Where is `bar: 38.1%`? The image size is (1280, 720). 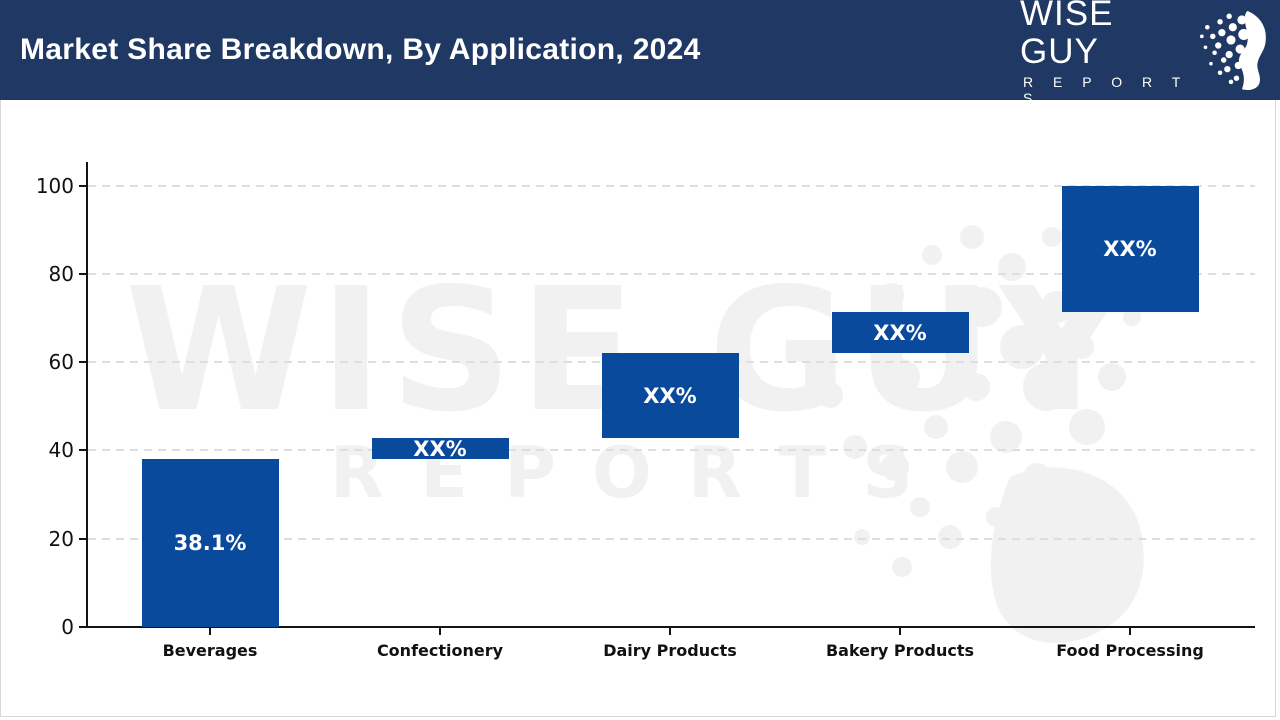
bar: 38.1% is located at coordinates (210, 542).